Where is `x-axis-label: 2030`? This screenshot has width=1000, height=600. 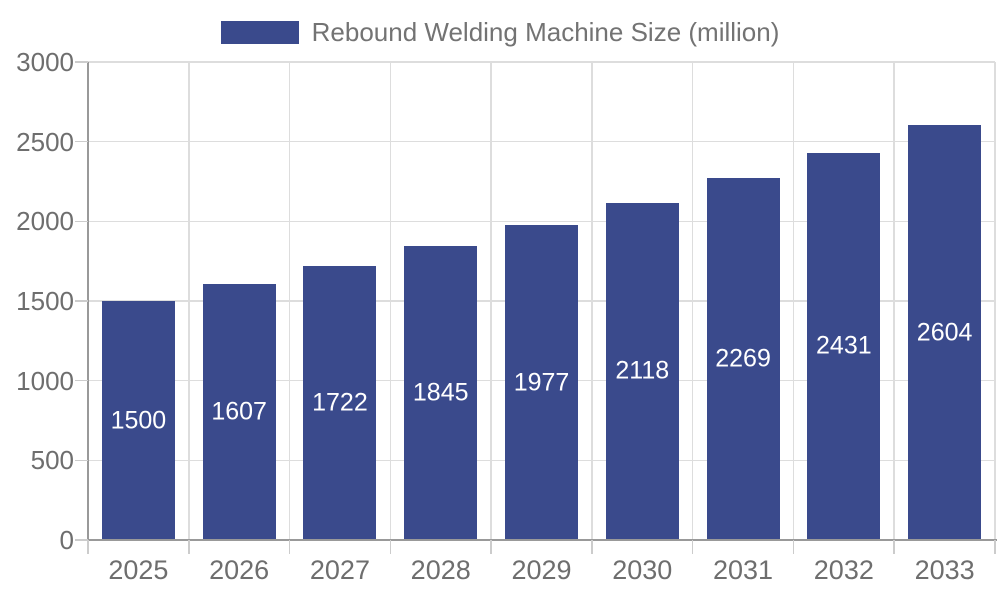
x-axis-label: 2030 is located at coordinates (642, 570).